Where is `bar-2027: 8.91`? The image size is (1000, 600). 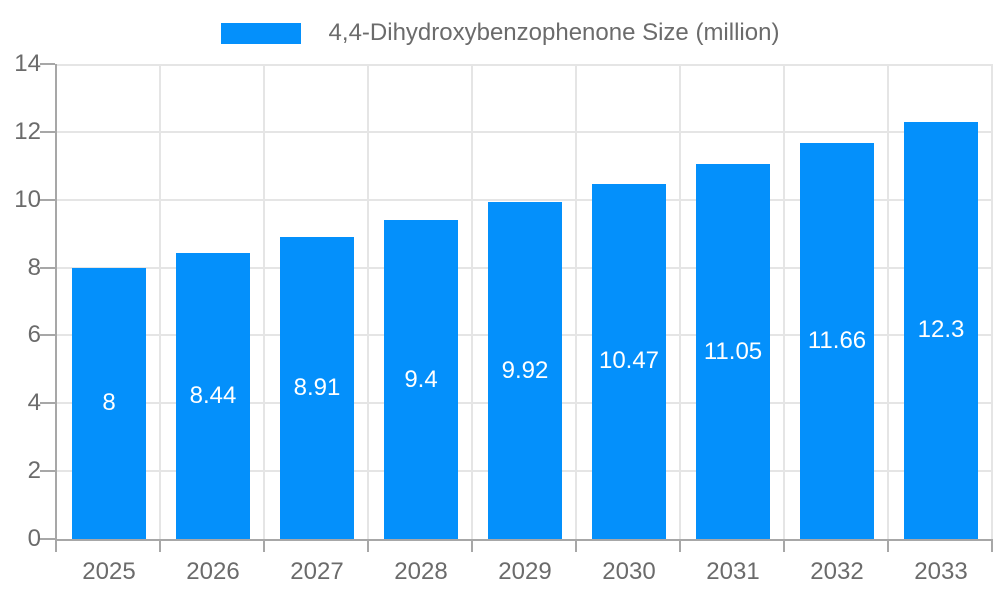
bar-2027: 8.91 is located at coordinates (317, 387).